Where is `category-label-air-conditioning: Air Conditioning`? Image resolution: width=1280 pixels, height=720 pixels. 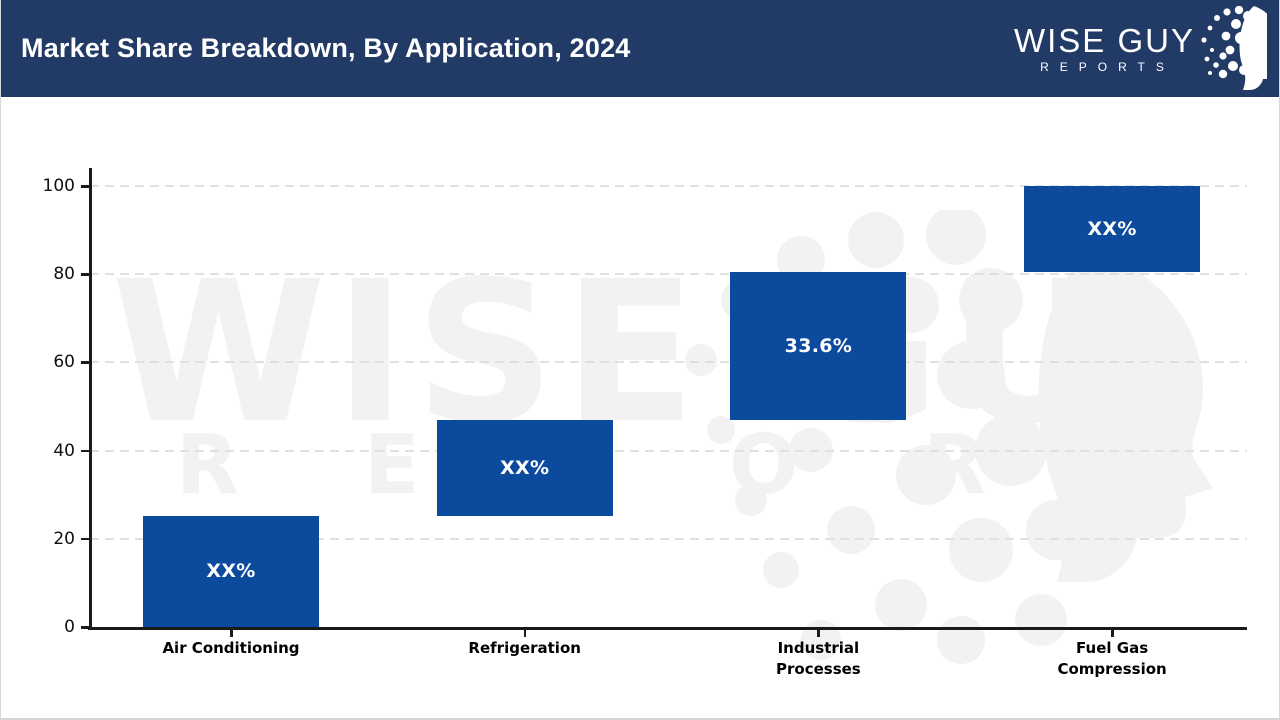
category-label-air-conditioning: Air Conditioning is located at coordinates (231, 648).